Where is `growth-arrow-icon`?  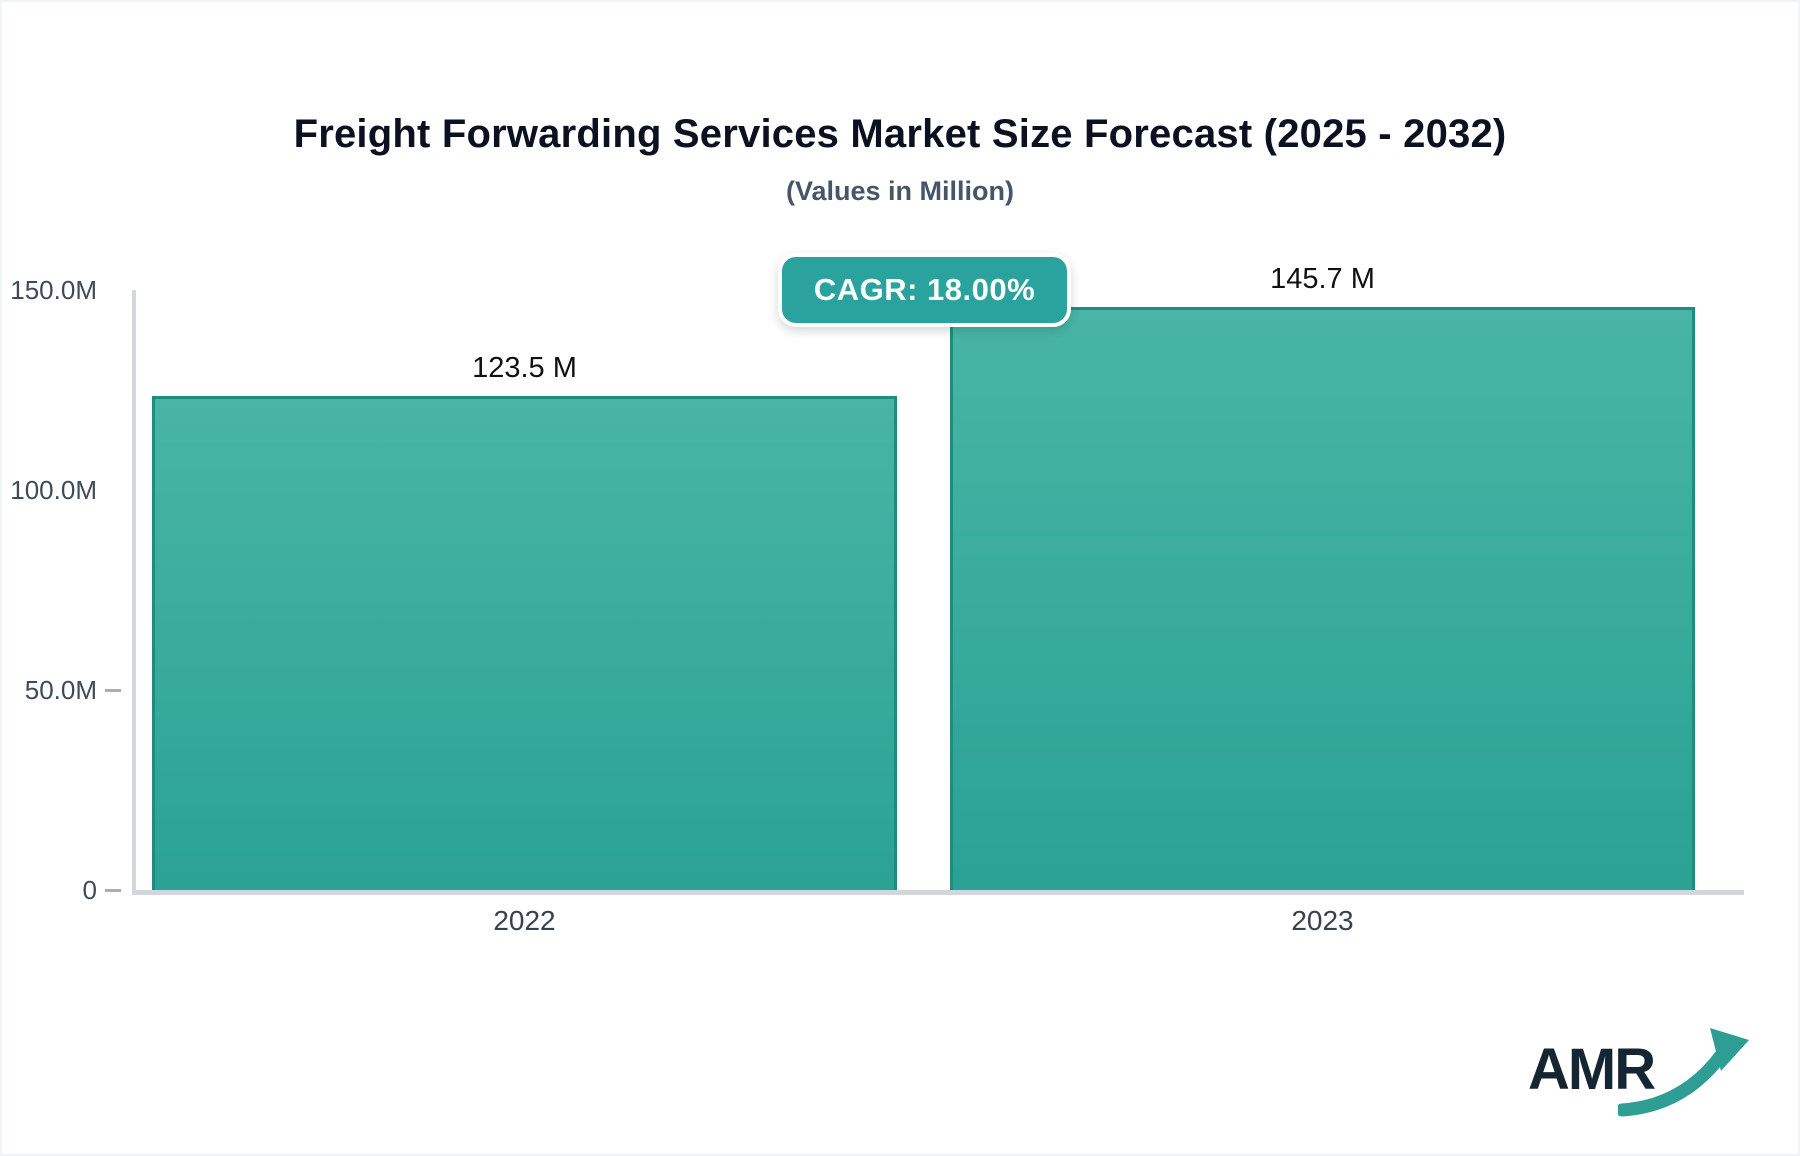
growth-arrow-icon is located at coordinates (1683, 1072).